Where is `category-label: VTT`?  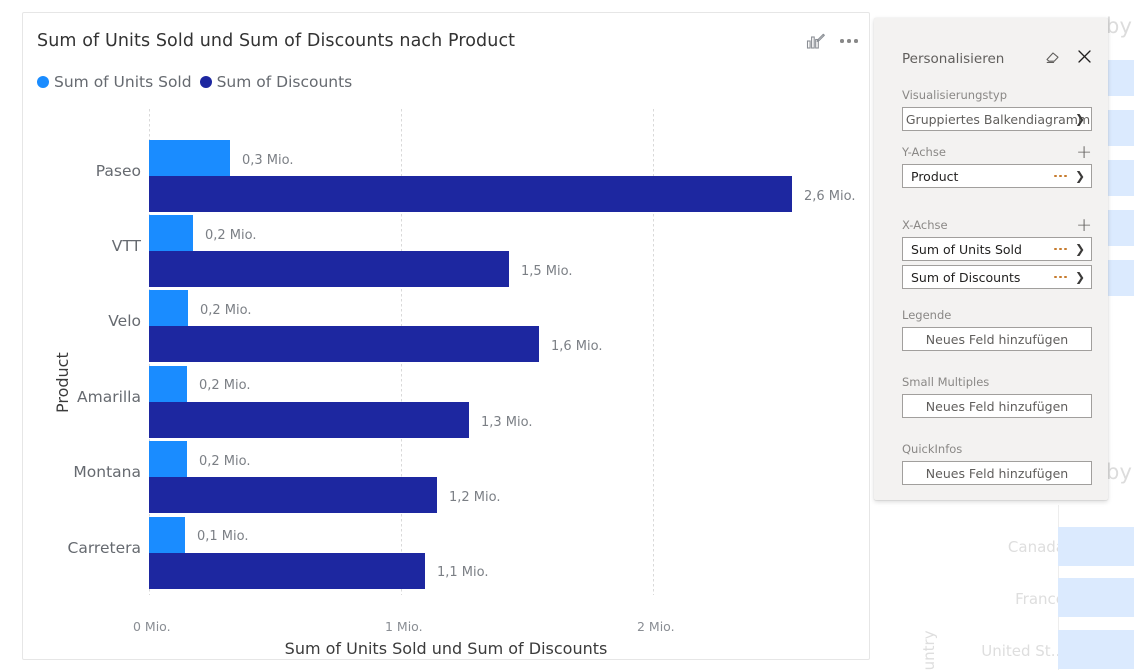 category-label: VTT is located at coordinates (126, 246).